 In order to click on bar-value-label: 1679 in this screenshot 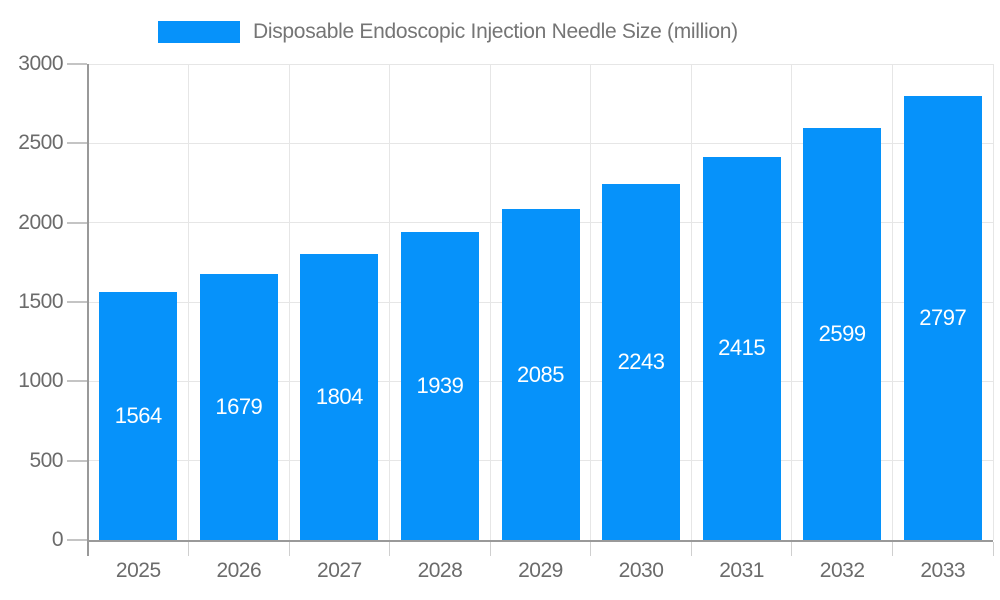, I will do `click(239, 406)`.